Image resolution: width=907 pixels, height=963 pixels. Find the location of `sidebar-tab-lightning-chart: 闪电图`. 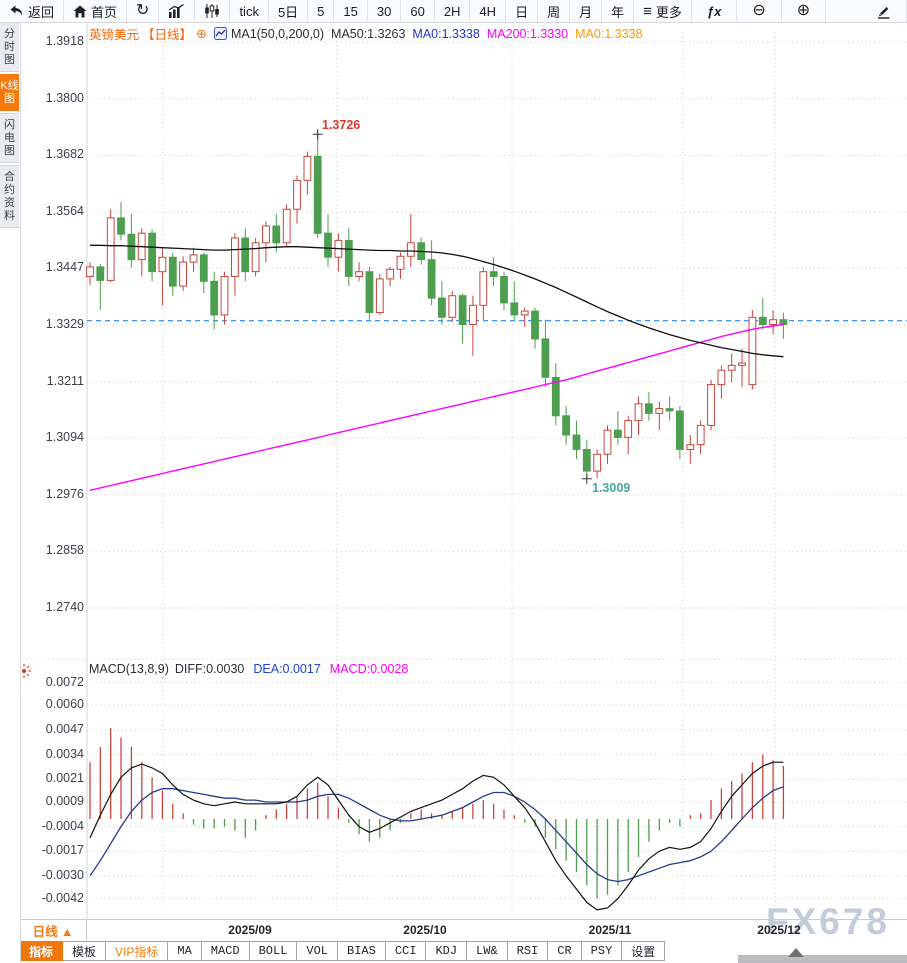

sidebar-tab-lightning-chart: 闪电图 is located at coordinates (9, 138).